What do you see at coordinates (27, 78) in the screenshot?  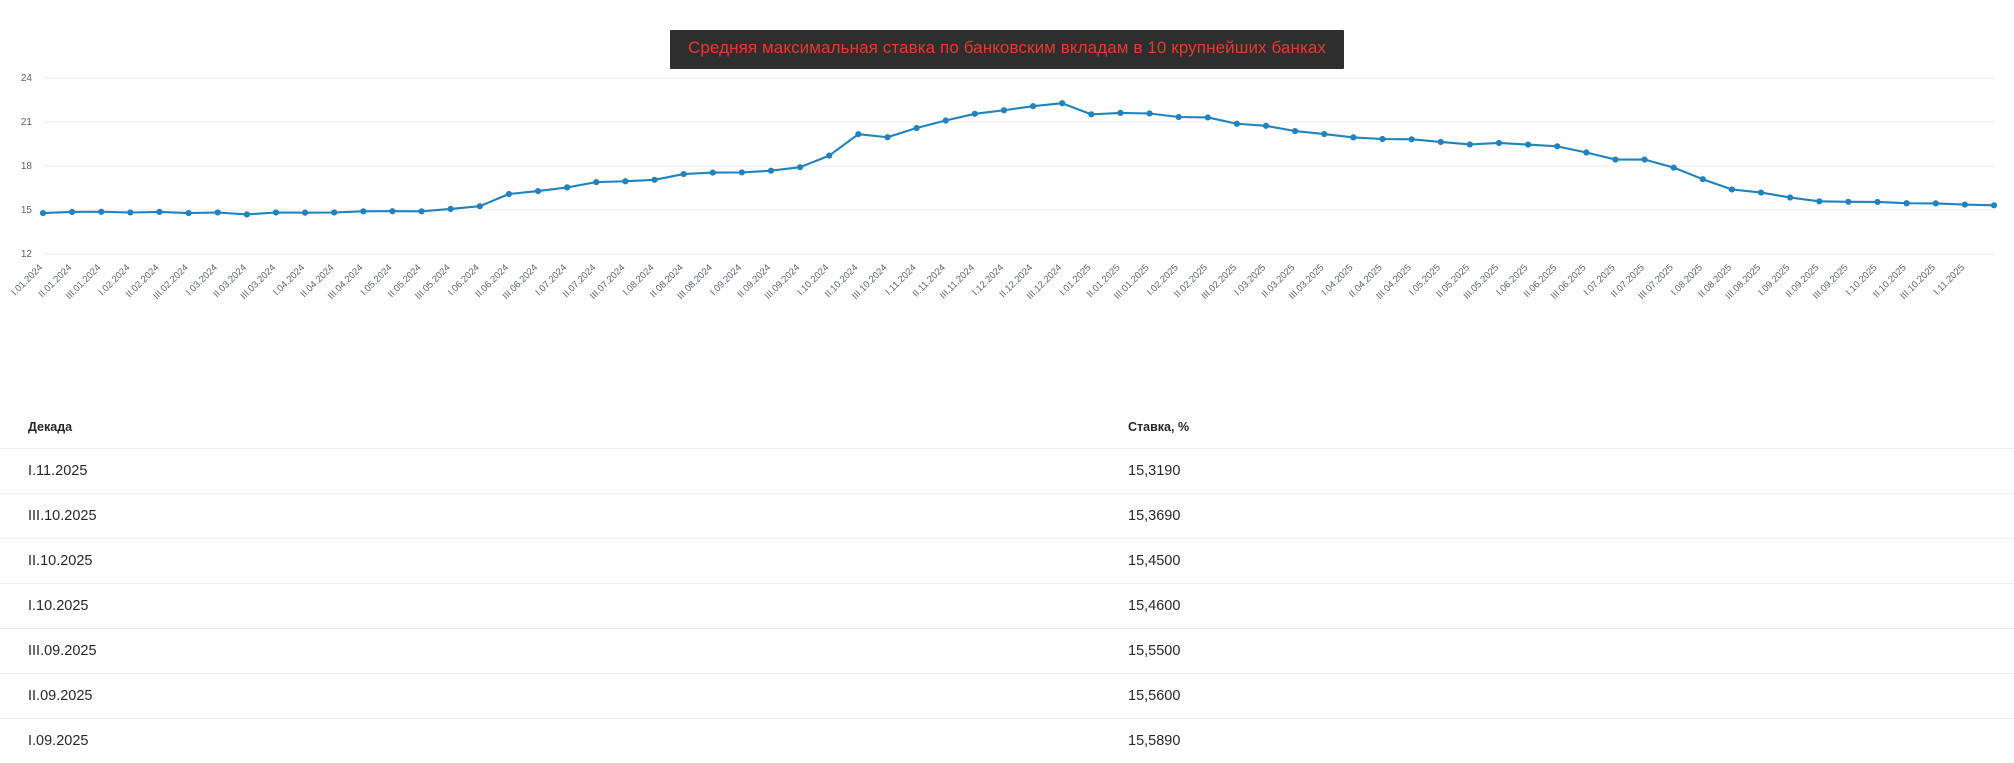 I see `y-axis-tick-label: 24` at bounding box center [27, 78].